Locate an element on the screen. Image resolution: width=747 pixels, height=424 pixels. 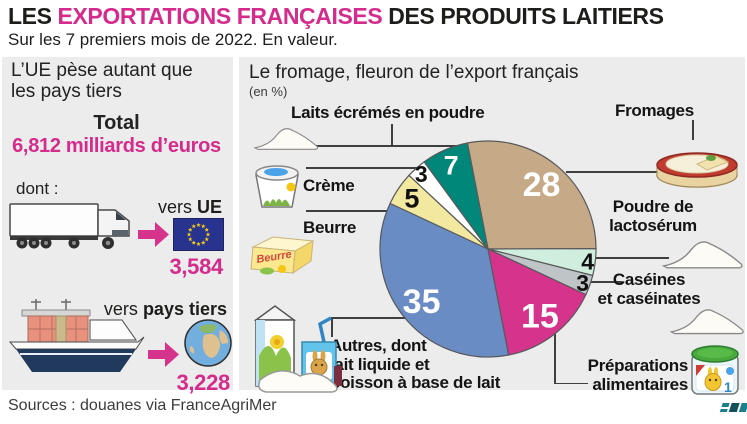
truck-icon is located at coordinates (69, 226).